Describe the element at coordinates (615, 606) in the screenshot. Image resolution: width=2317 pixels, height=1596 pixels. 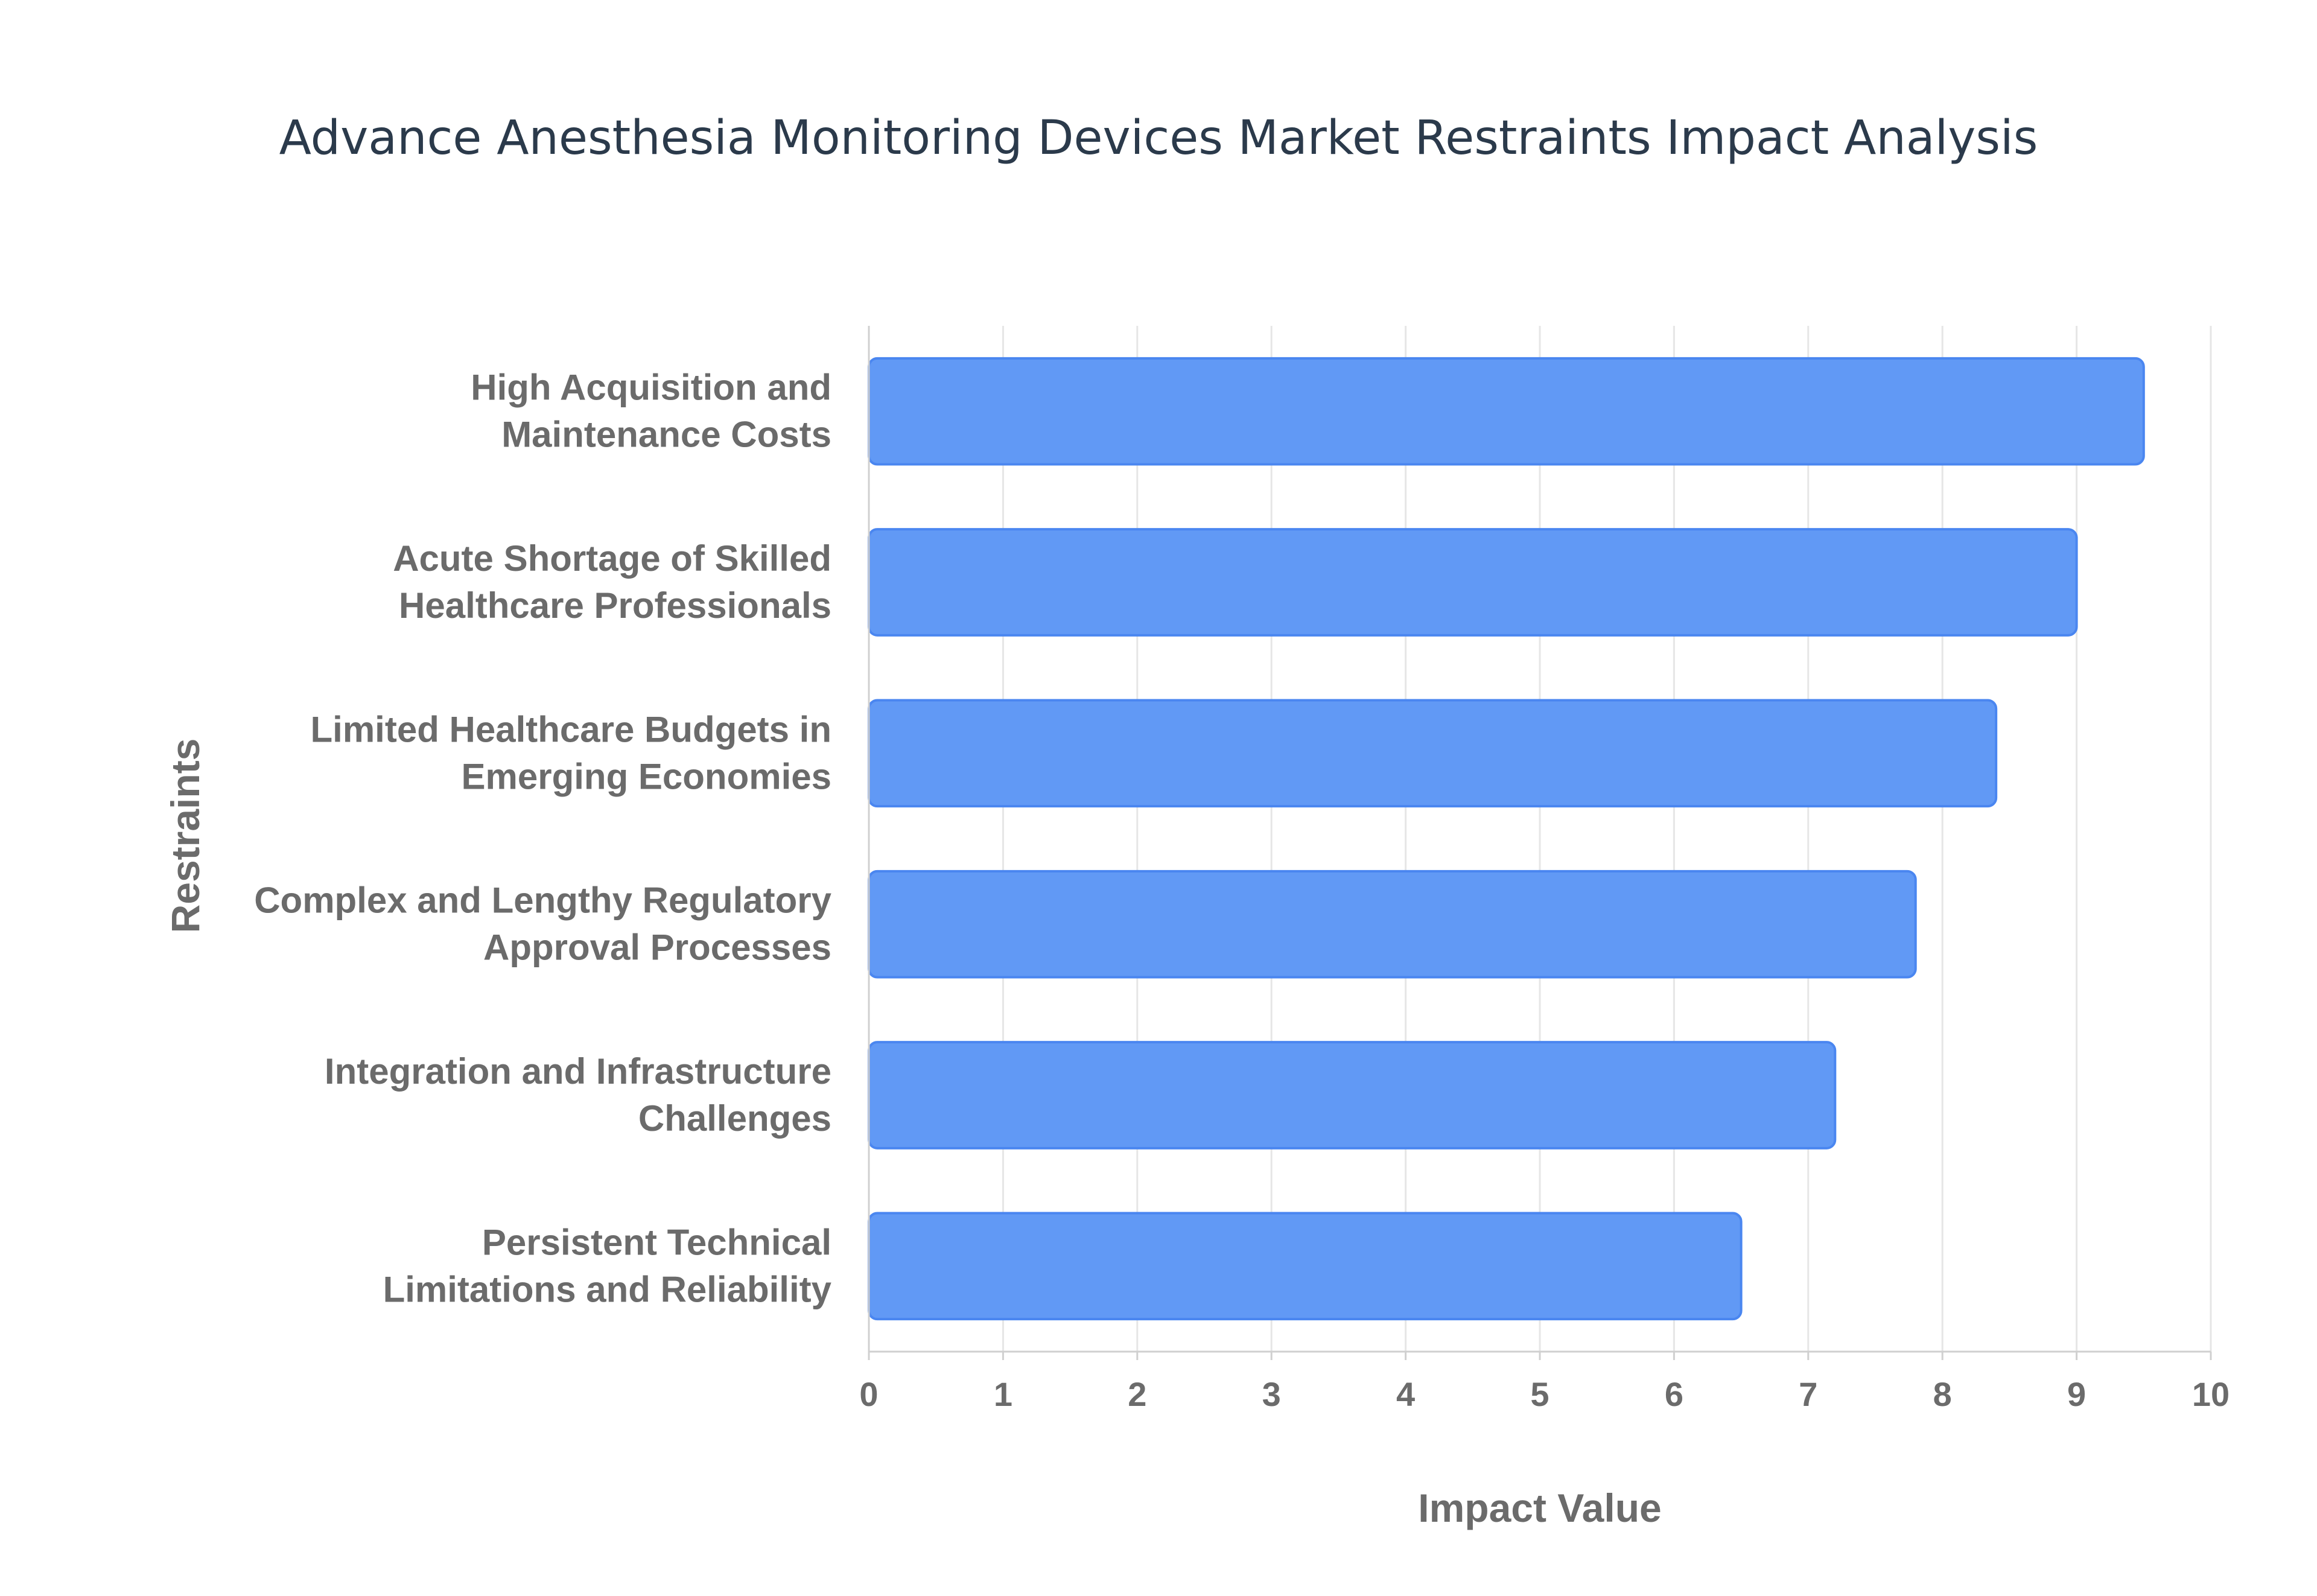
I see `category-label-line: Healthcare Professionals` at that location.